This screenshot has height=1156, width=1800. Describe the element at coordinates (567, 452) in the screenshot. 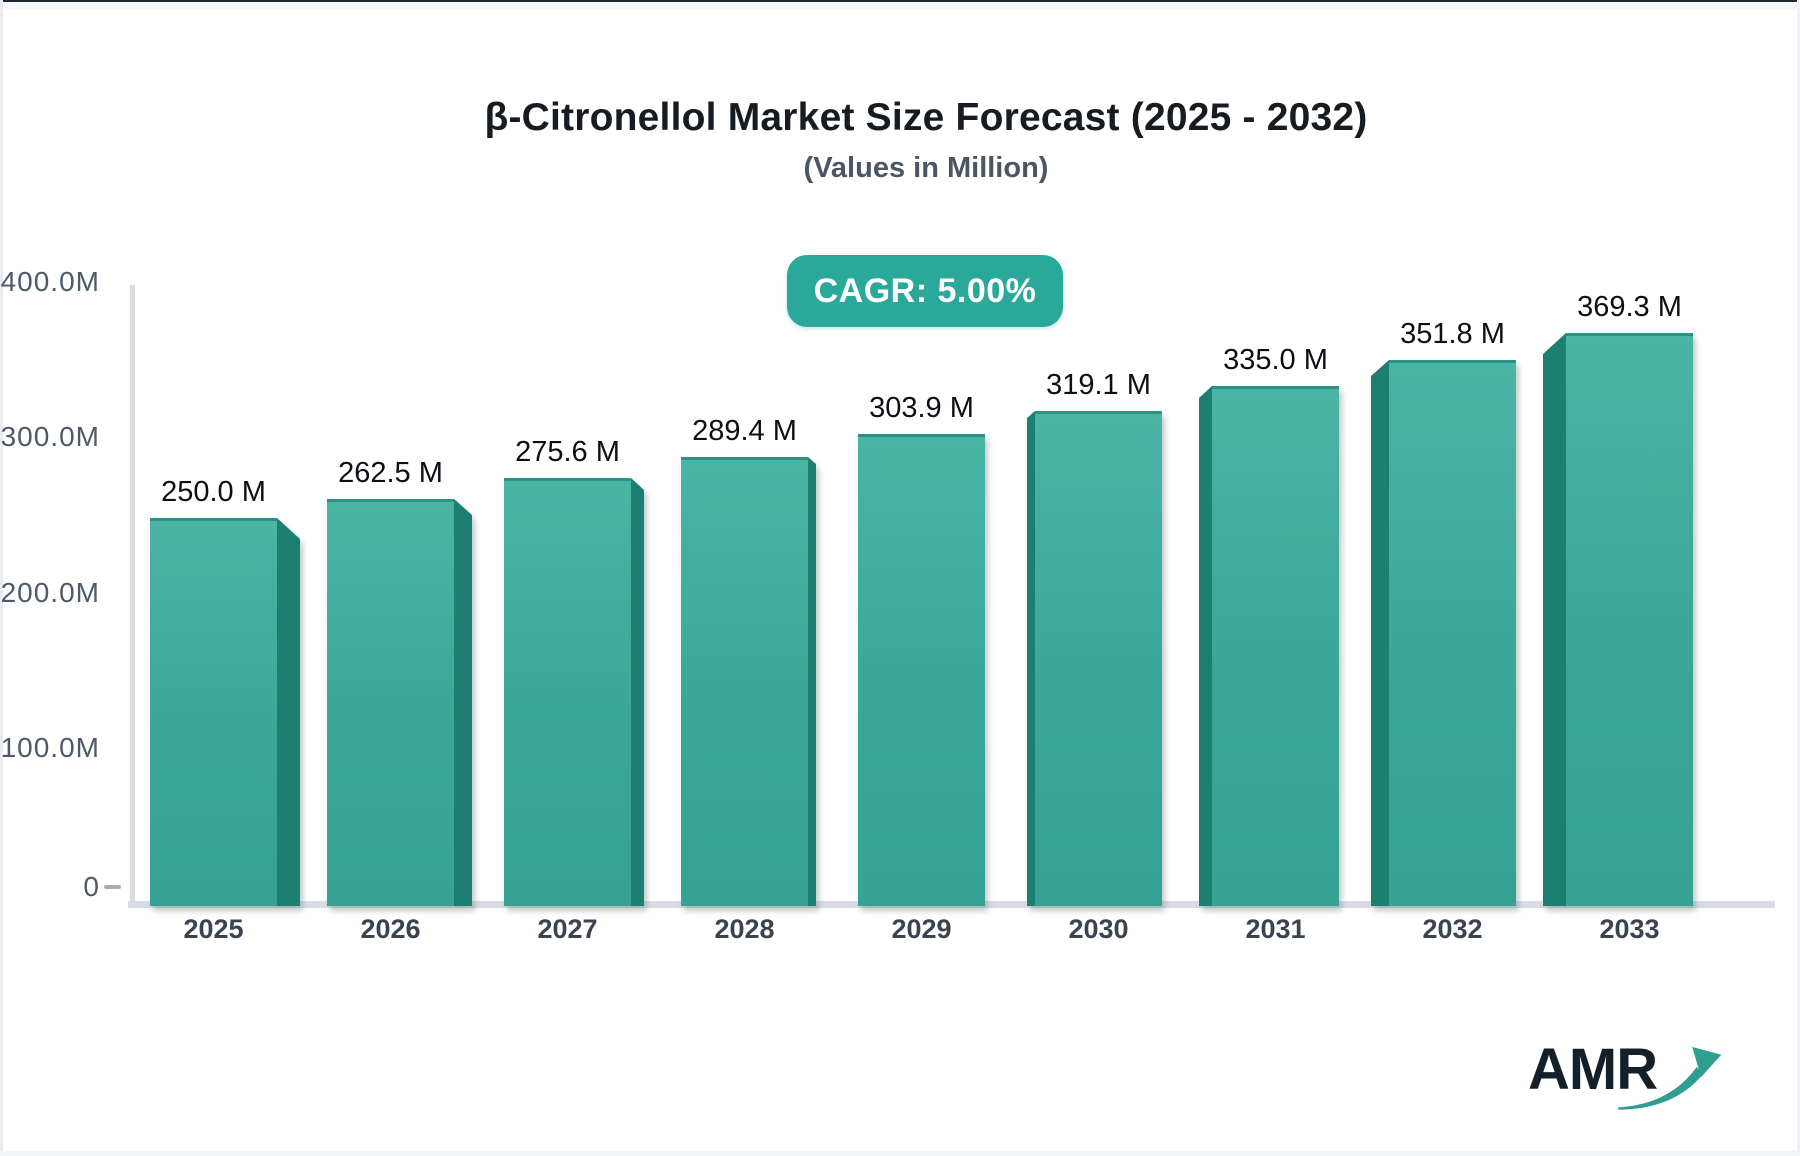

I see `bar-value-label: 275.6 M` at that location.